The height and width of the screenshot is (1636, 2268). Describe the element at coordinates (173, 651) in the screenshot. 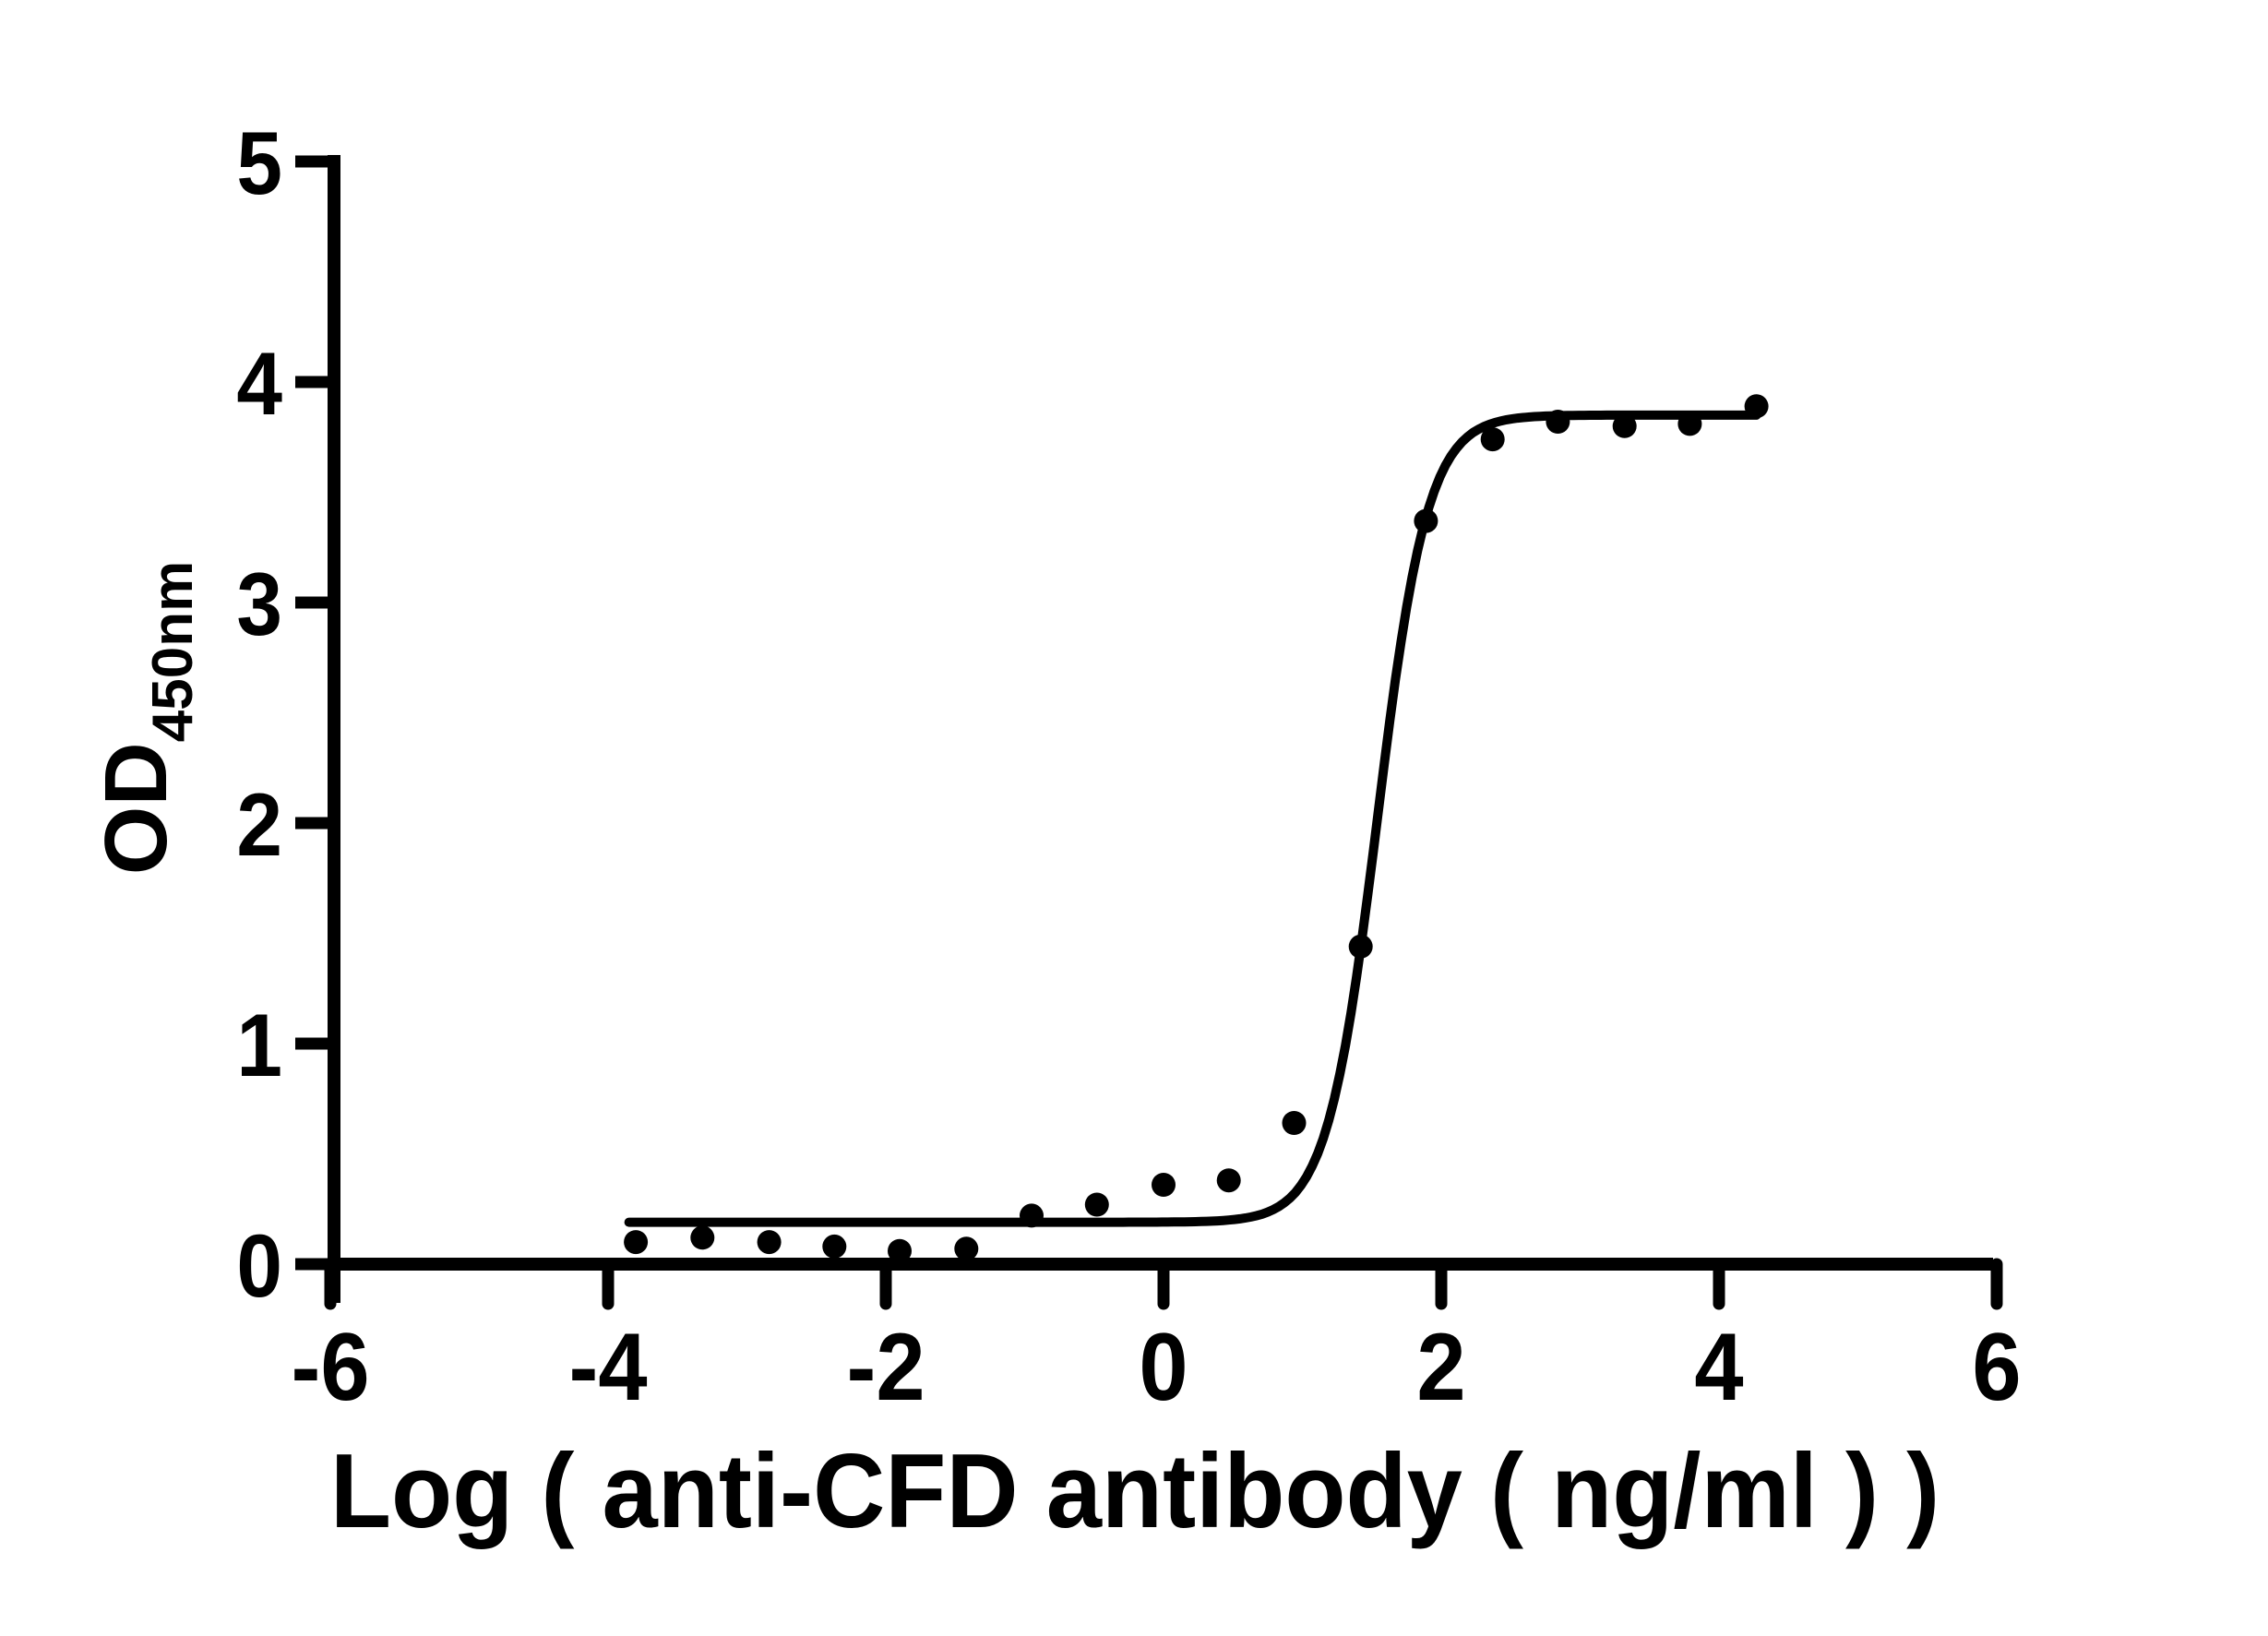

I see `y-axis-title-subscript: 450nm` at that location.